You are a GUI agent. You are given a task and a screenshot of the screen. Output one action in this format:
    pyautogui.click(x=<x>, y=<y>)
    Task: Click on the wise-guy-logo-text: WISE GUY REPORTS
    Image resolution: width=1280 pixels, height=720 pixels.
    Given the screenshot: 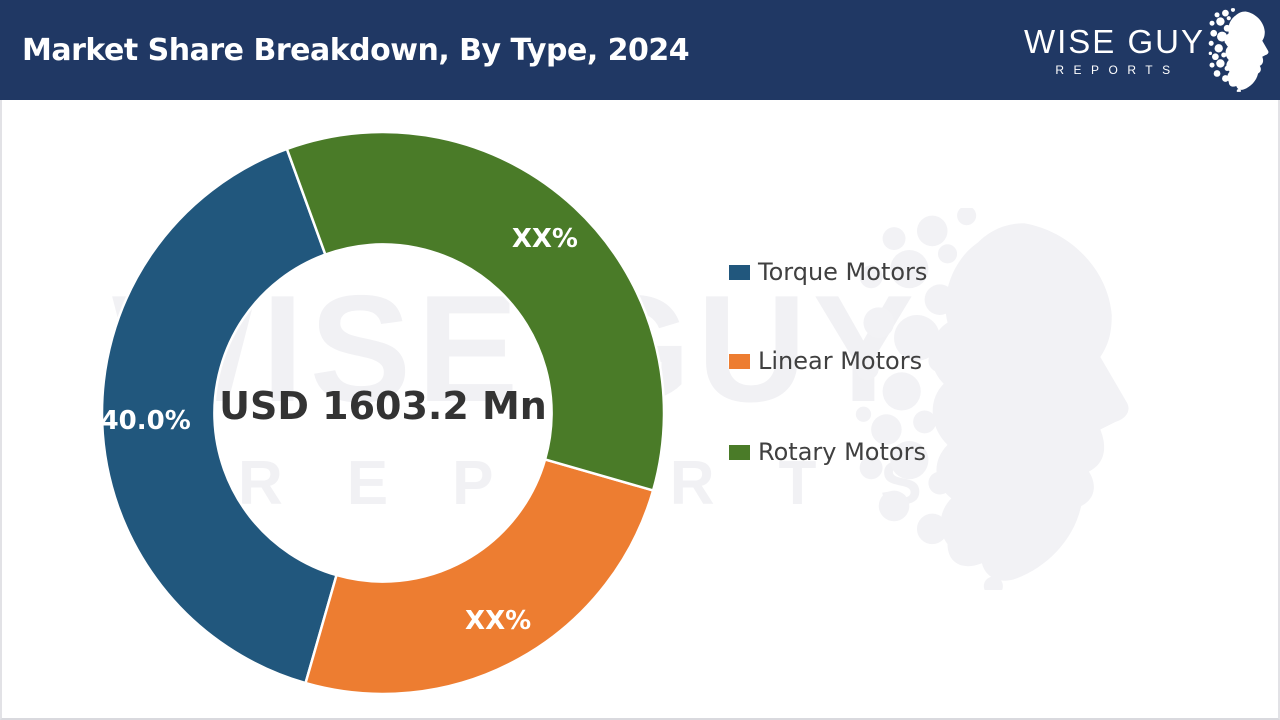 What is the action you would take?
    pyautogui.click(x=1114, y=49)
    